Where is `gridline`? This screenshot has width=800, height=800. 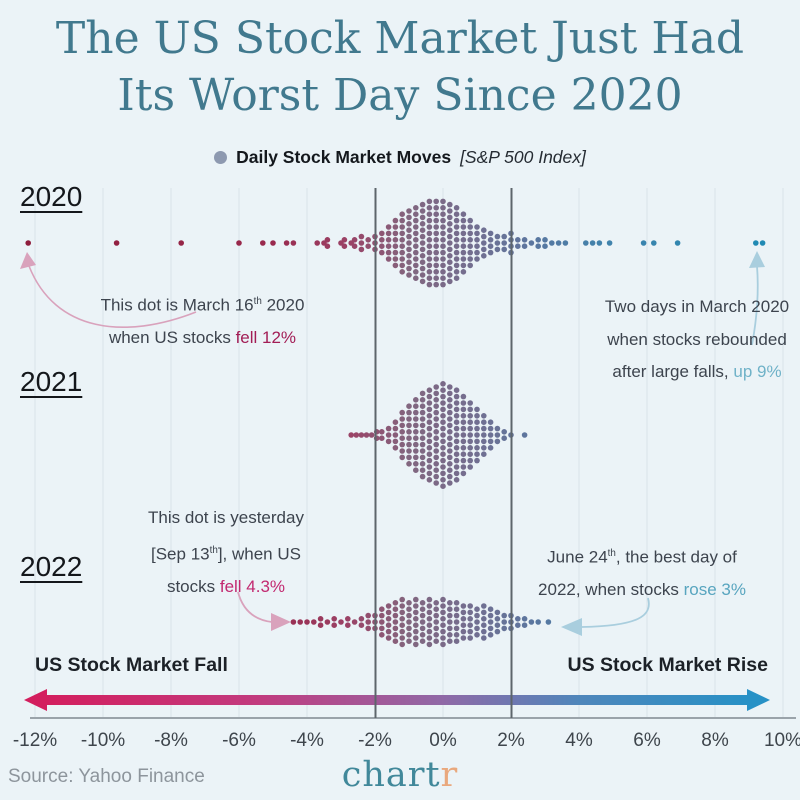 gridline is located at coordinates (715, 453).